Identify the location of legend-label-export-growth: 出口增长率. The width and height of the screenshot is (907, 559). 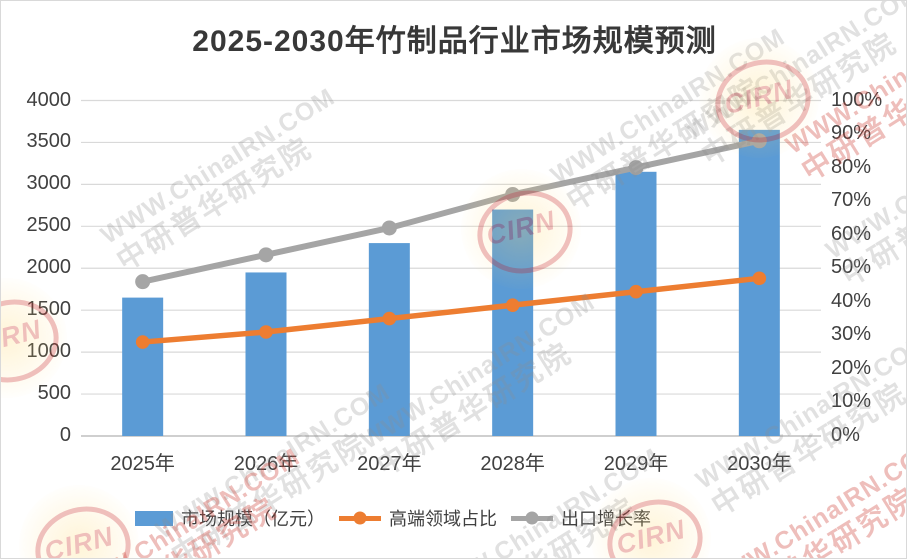
(606, 519).